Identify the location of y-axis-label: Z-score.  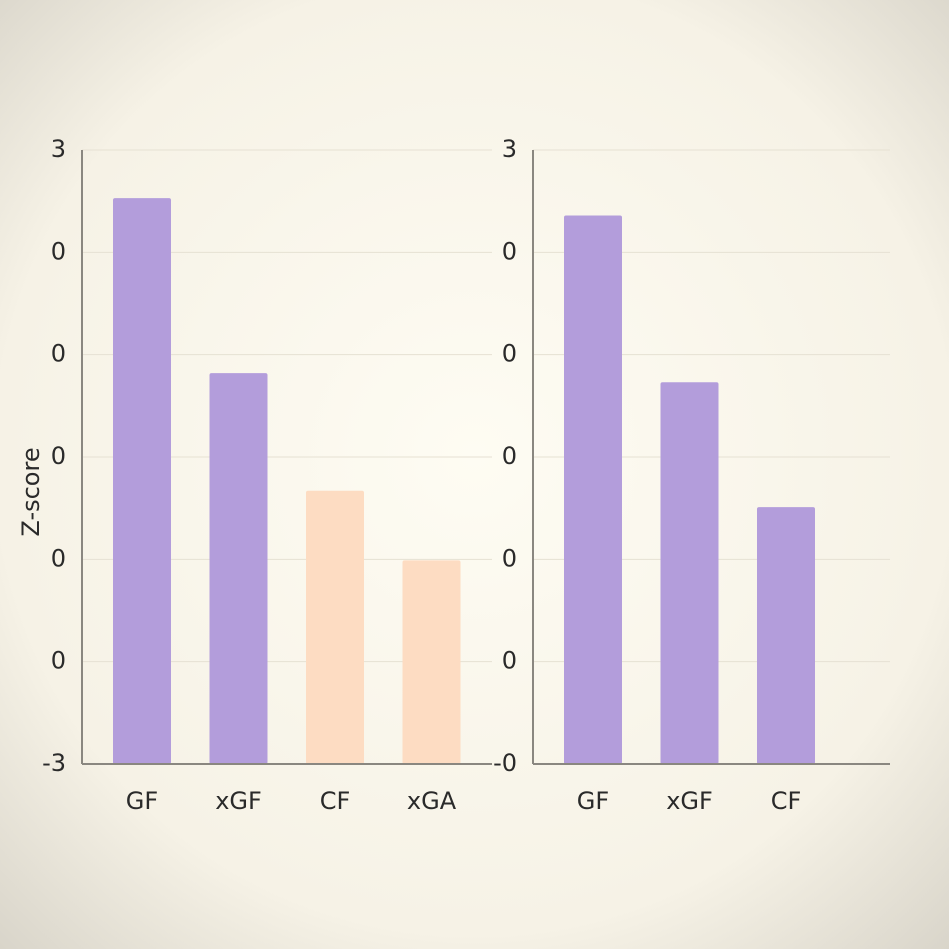
(31, 491).